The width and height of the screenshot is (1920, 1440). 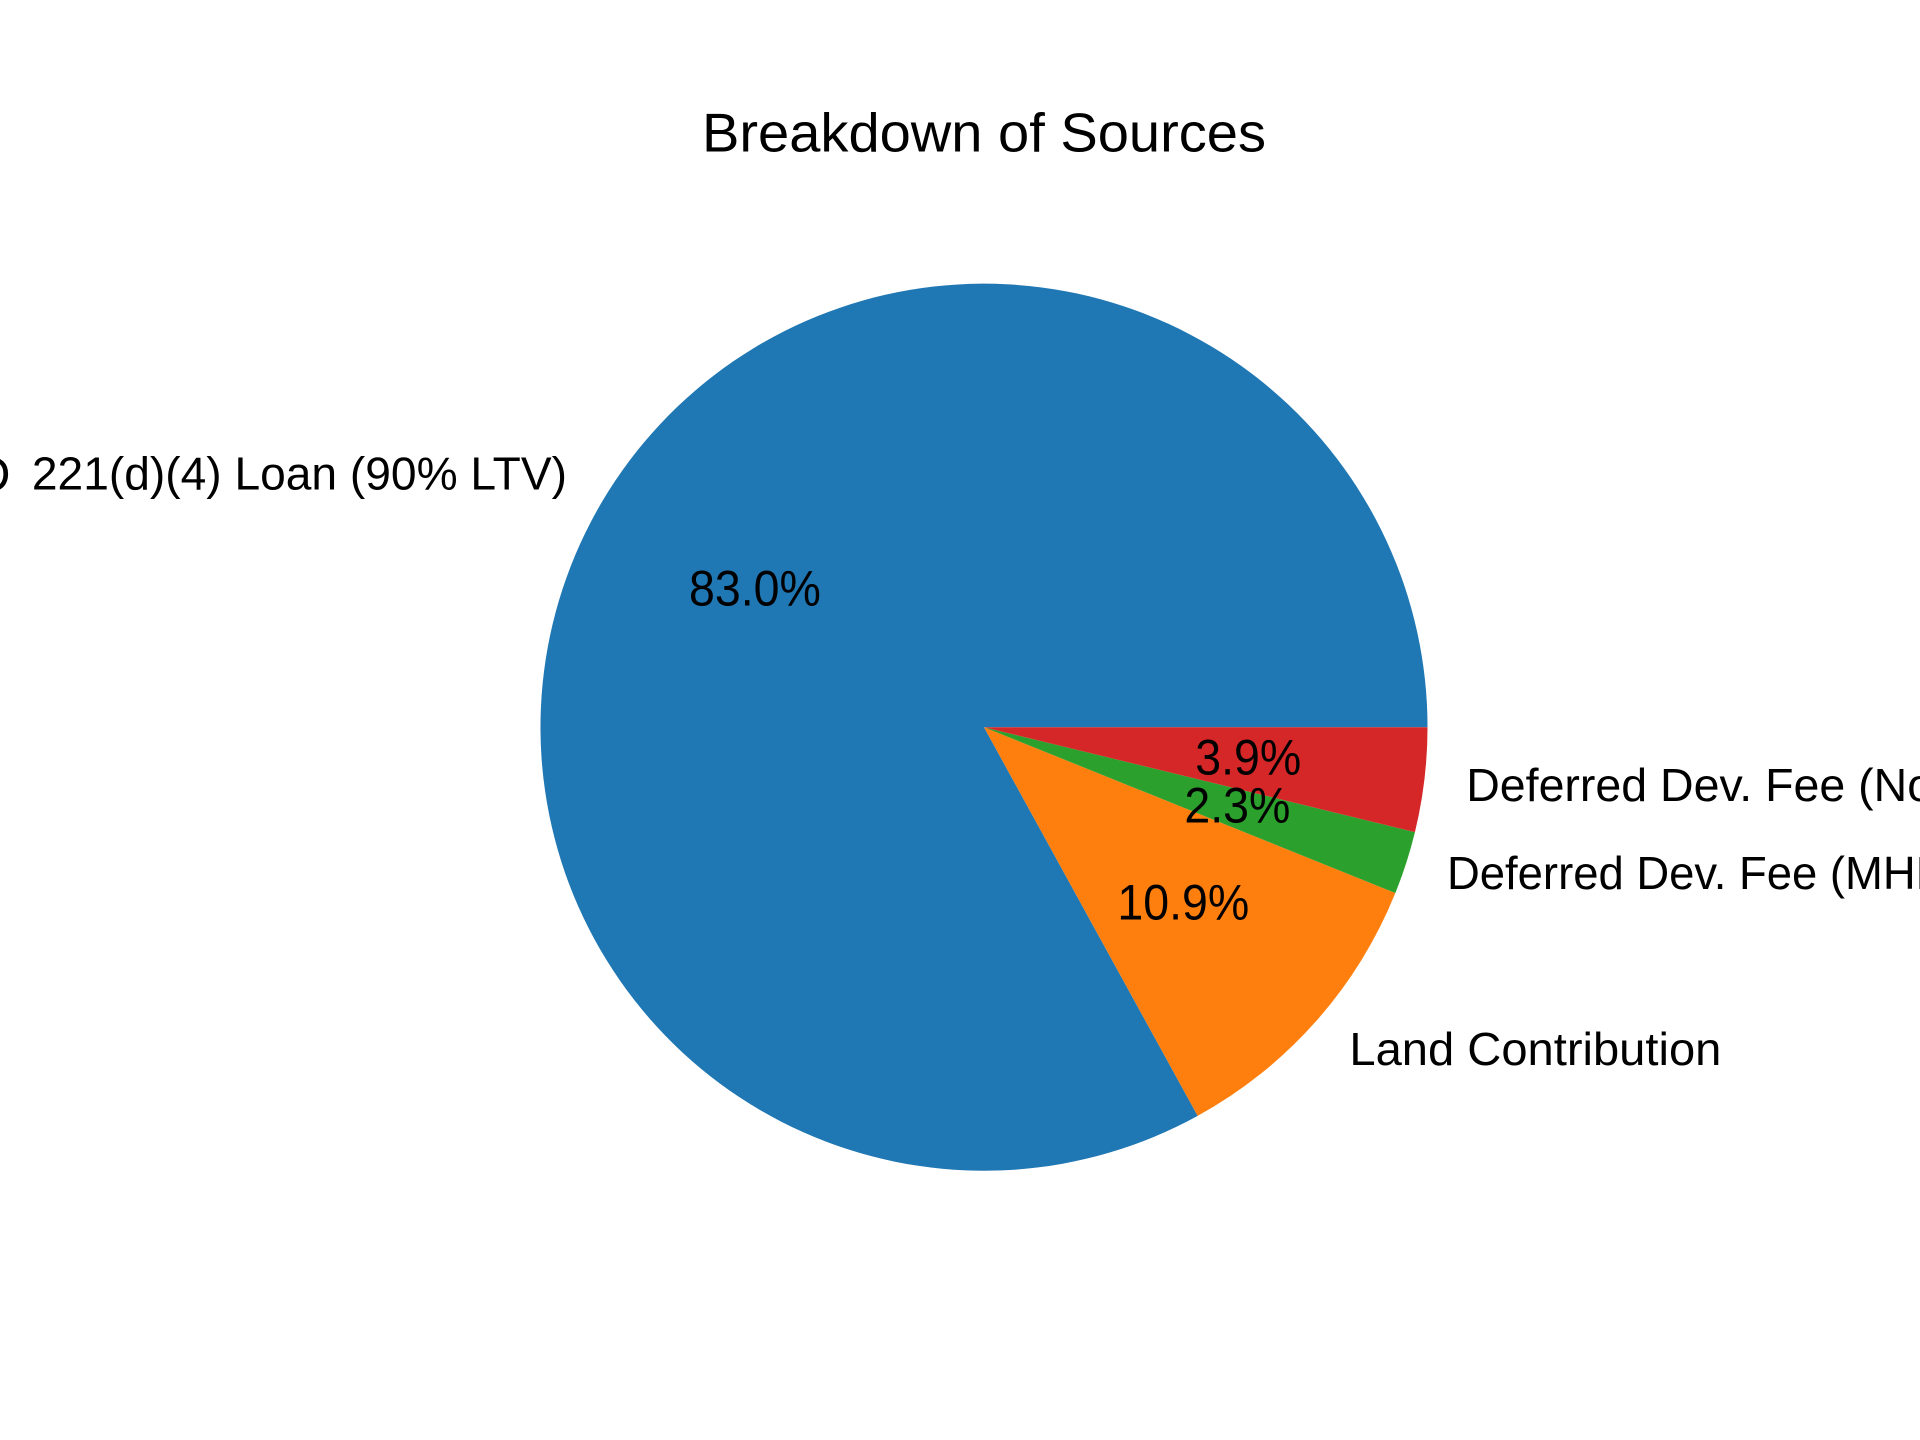 What do you see at coordinates (299, 474) in the screenshot?
I see `svg-text: 221(d)(4) Loan (90% LTV)` at bounding box center [299, 474].